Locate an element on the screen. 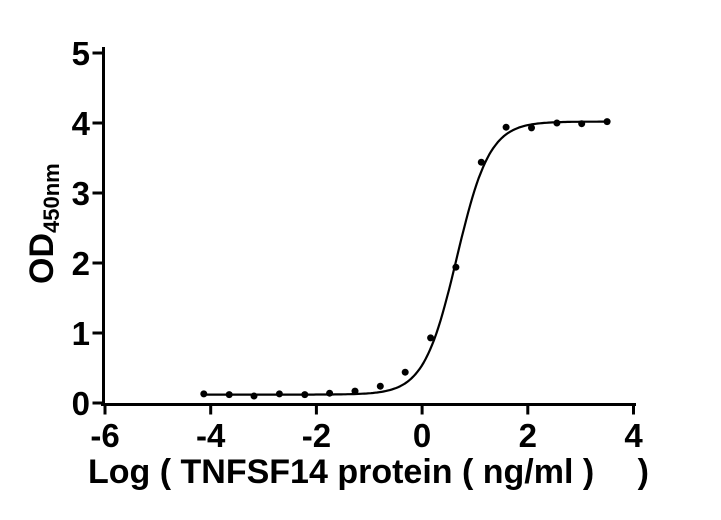 This screenshot has height=520, width=721. y-axis-label: OD450nm is located at coordinates (42, 223).